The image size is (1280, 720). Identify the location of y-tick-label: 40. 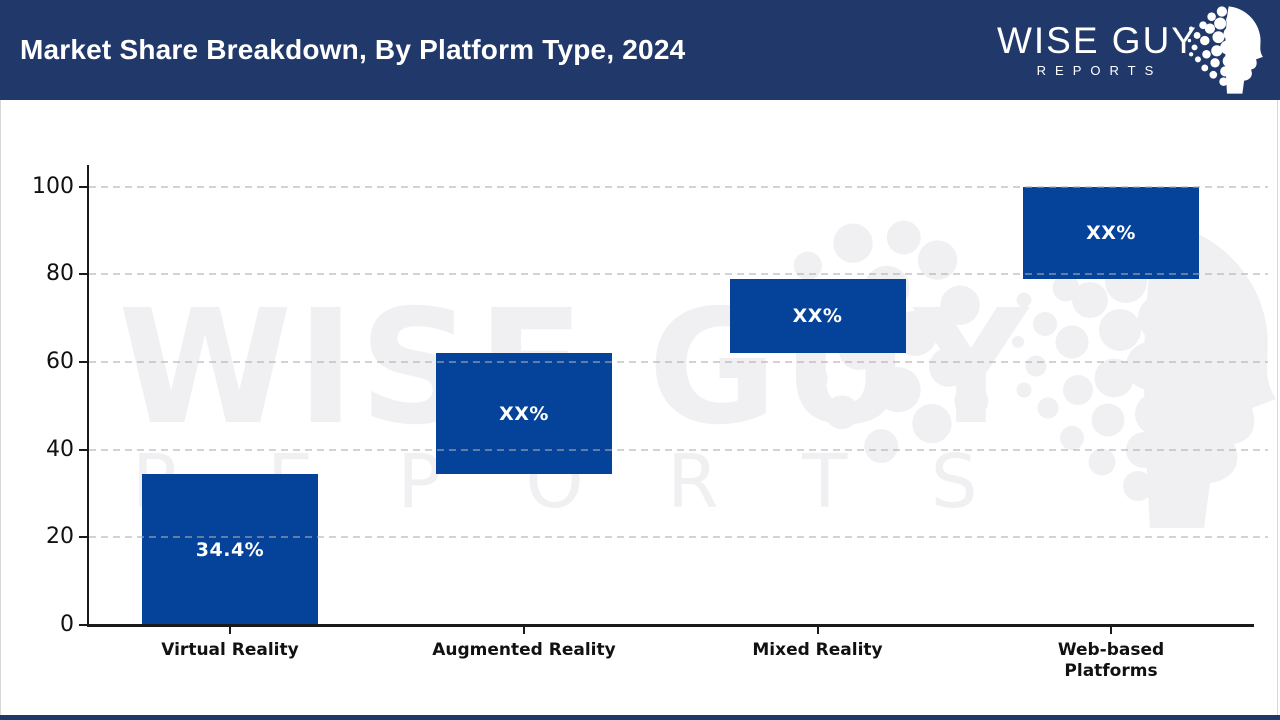
(60, 449).